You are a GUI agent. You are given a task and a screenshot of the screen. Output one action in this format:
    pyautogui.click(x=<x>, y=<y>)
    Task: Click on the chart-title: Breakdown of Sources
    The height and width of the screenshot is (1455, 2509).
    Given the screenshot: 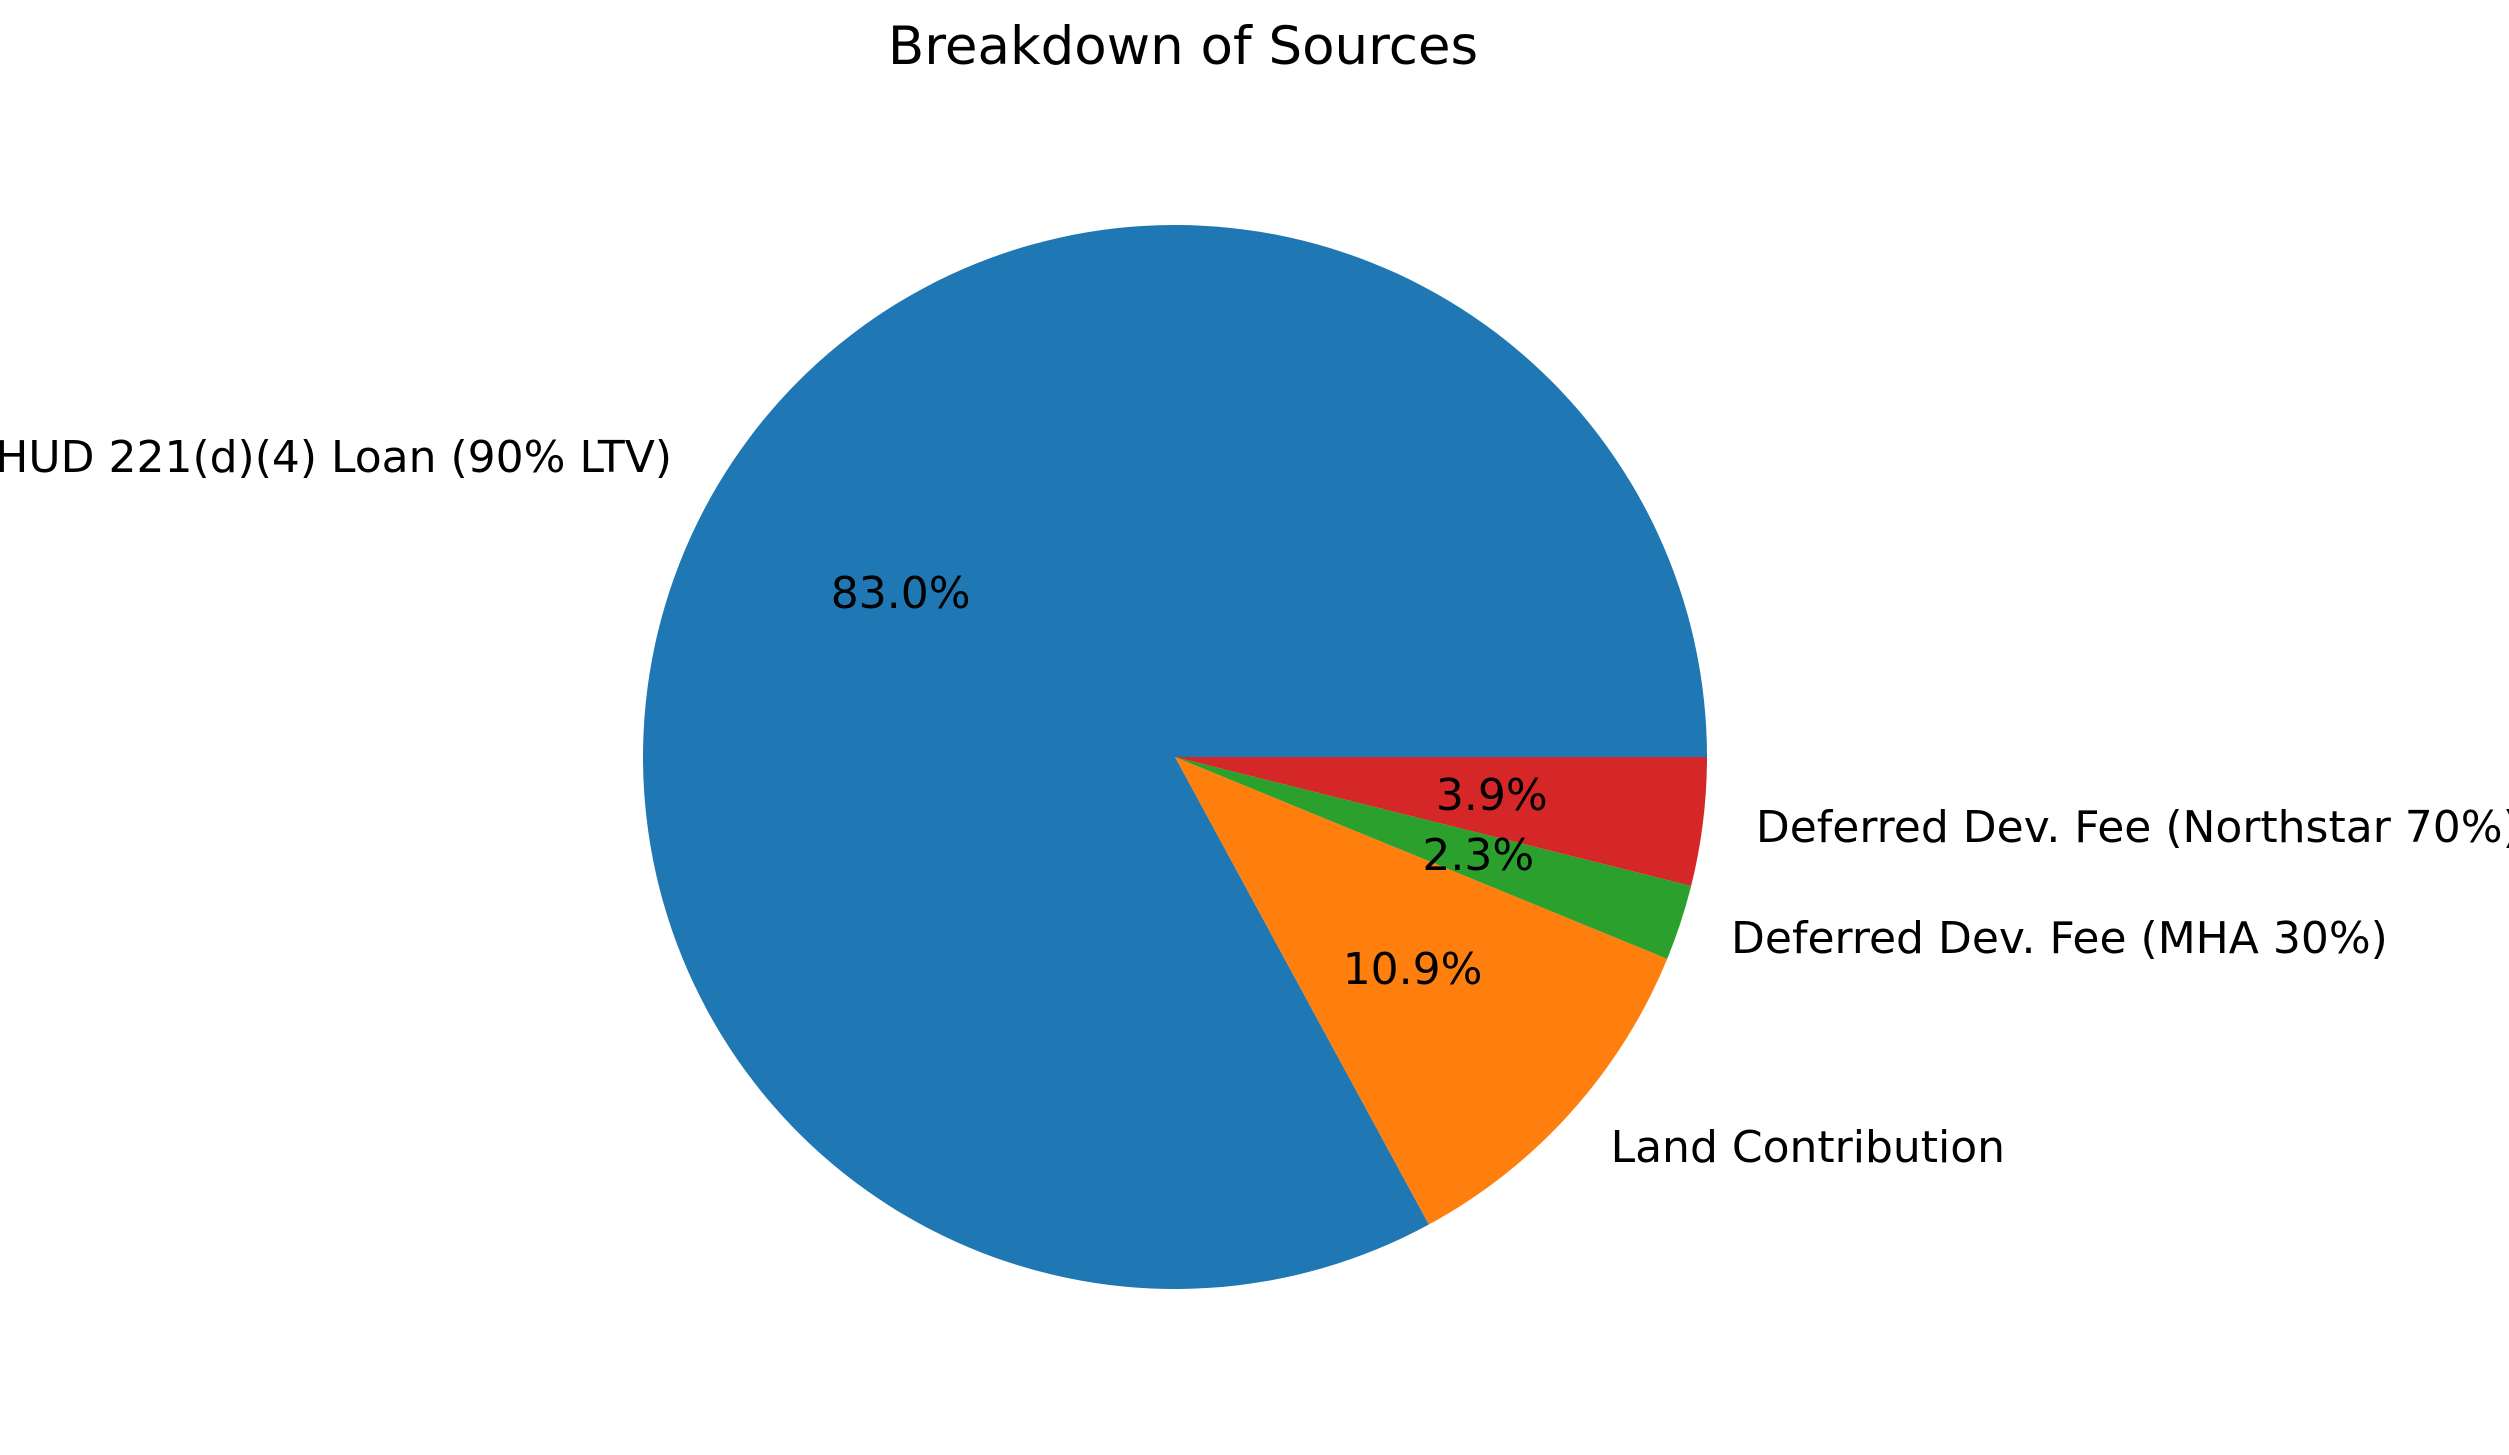 What is the action you would take?
    pyautogui.click(x=1183, y=46)
    